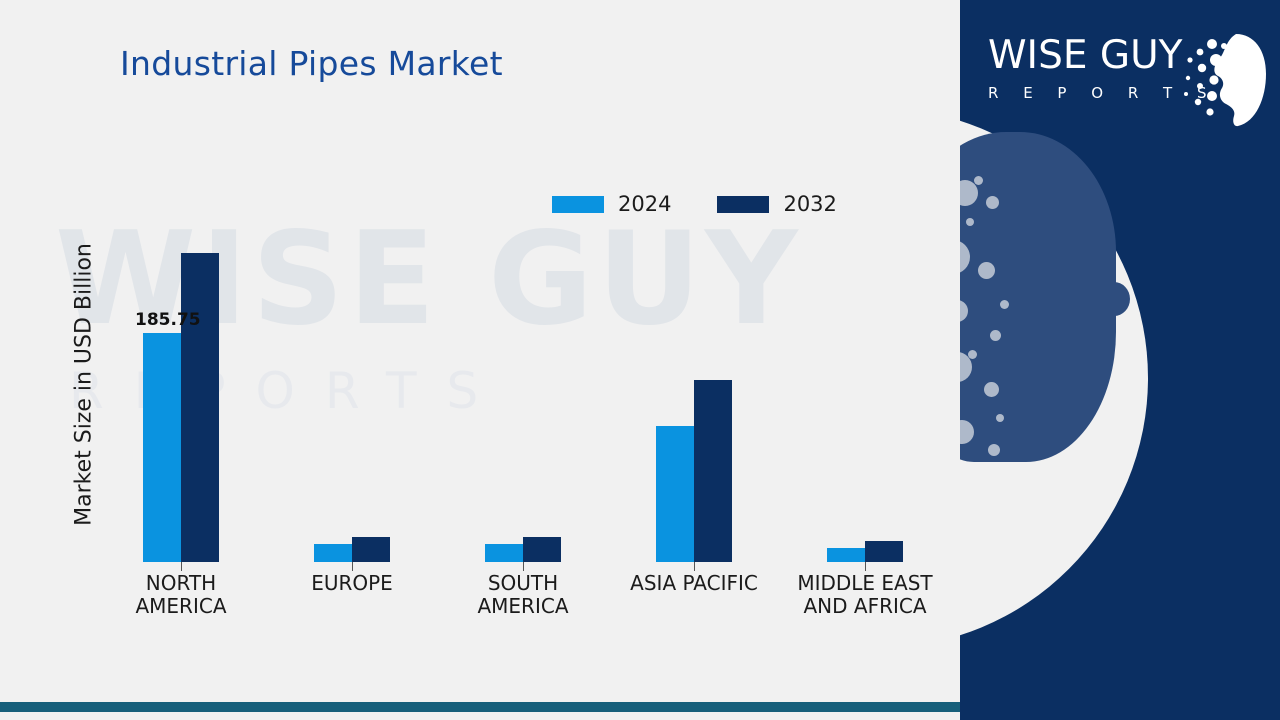 Image resolution: width=1280 pixels, height=720 pixels. I want to click on legend-item-2024: 2024, so click(611, 204).